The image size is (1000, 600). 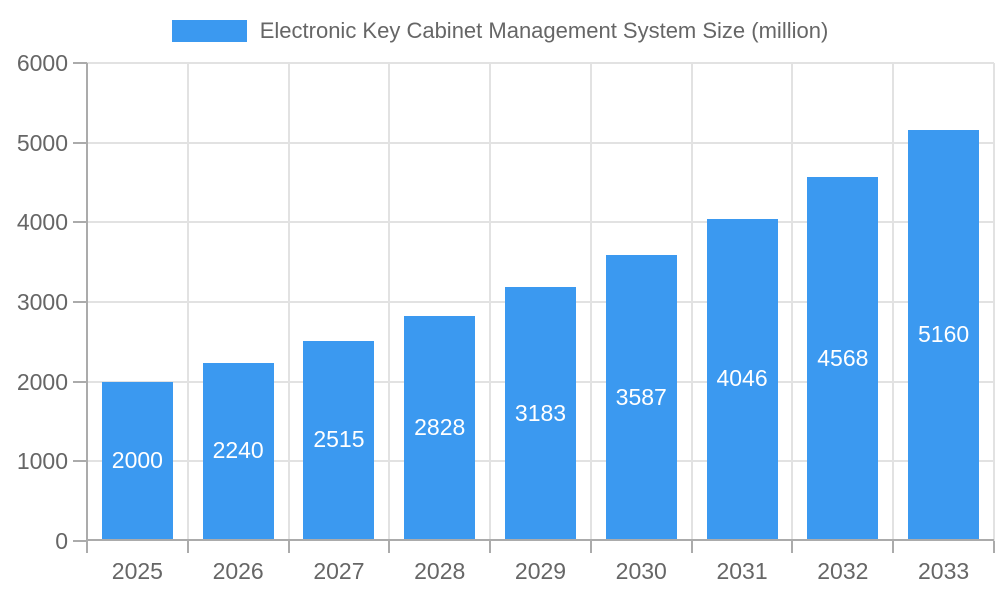 I want to click on y-tick-label: 2000, so click(x=42, y=381).